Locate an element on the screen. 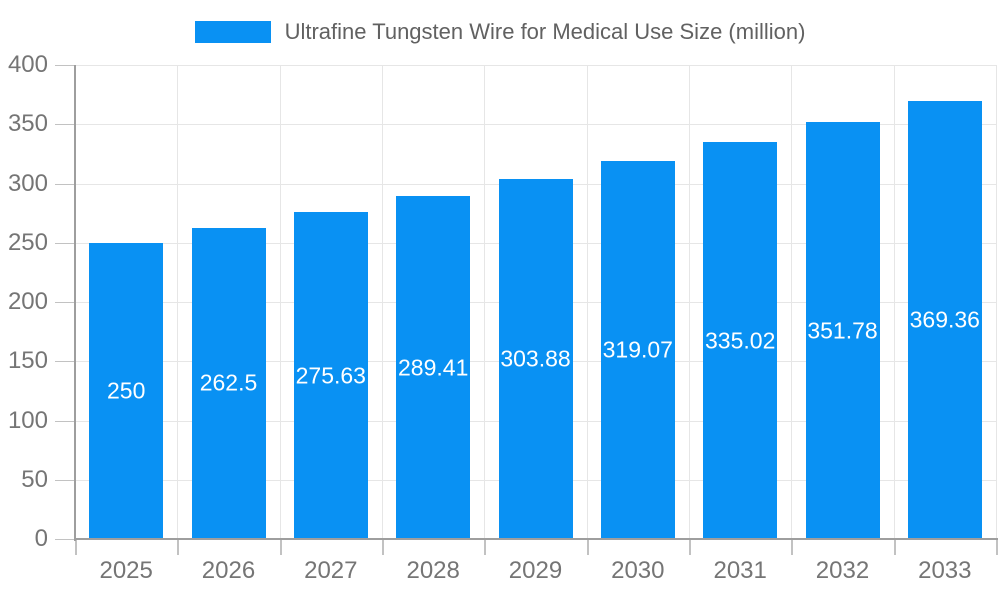 The width and height of the screenshot is (1000, 600). bar-value-label: 250 is located at coordinates (126, 390).